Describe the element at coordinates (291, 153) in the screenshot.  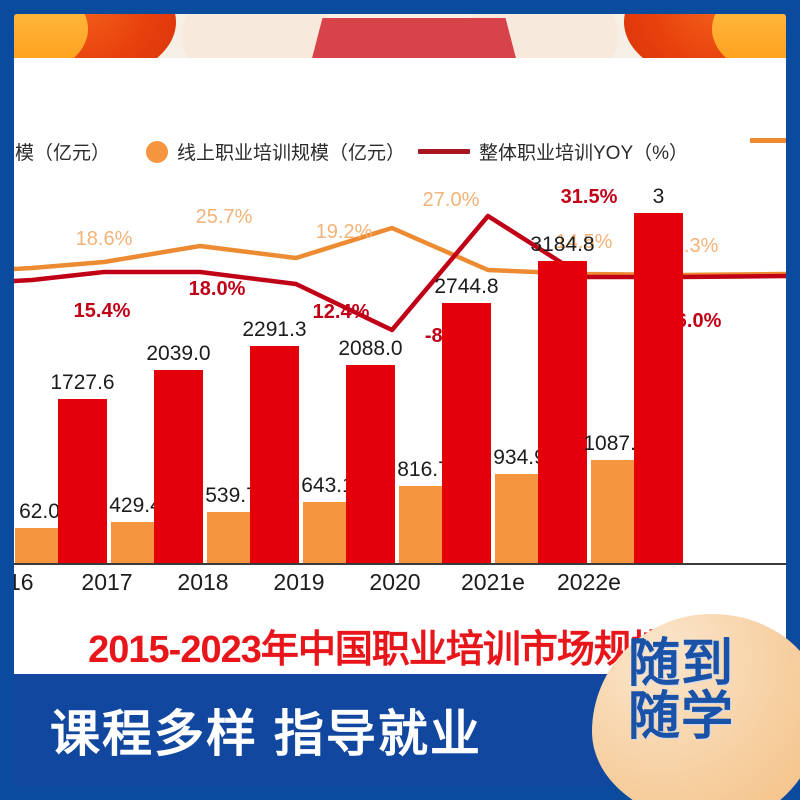
I see `legend-label-1: 线上职业培训规模（亿元）` at that location.